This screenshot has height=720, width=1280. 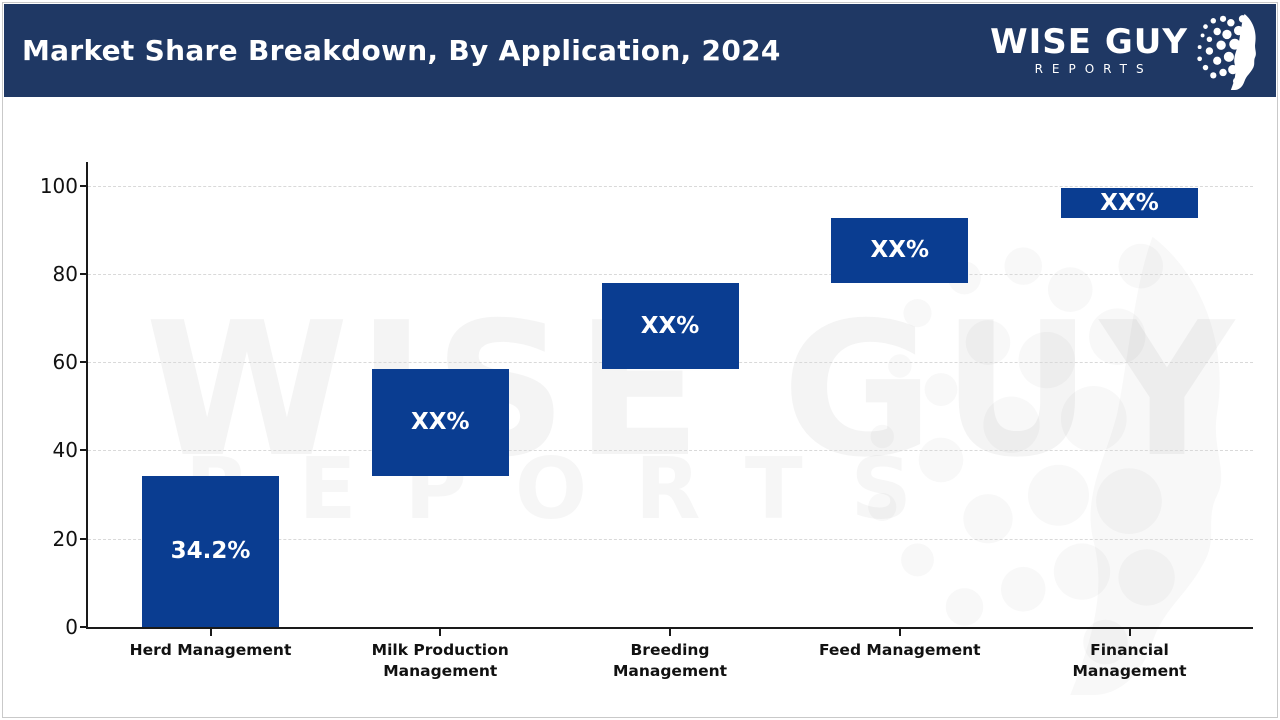 I want to click on y-axis-tick-label: 100, so click(x=58, y=185).